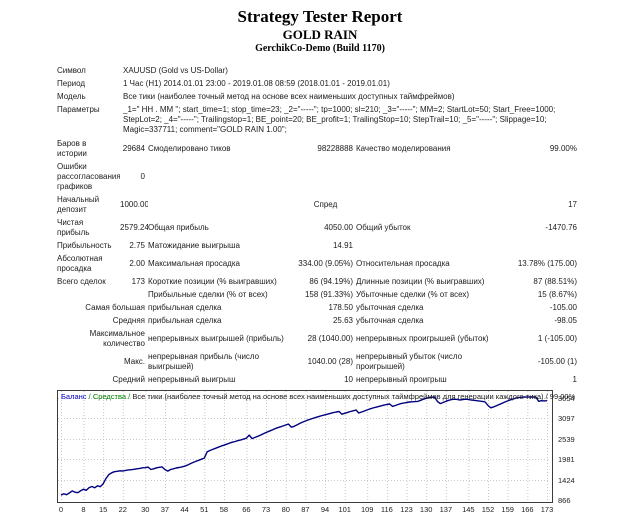 This screenshot has width=640, height=518. I want to click on x-axis-label: 137, so click(446, 509).